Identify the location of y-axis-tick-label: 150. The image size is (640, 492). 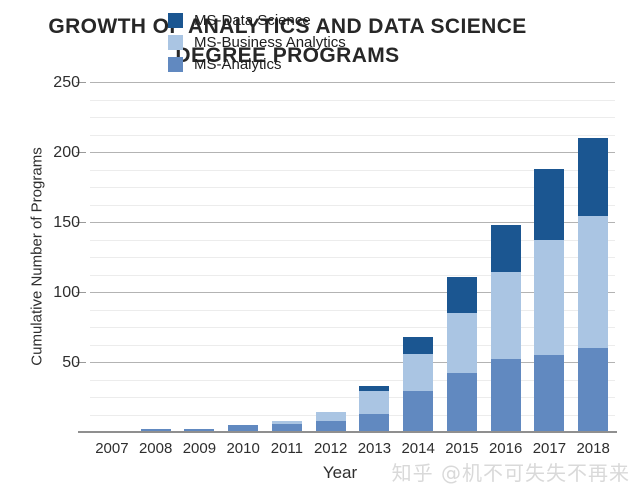
(66, 222).